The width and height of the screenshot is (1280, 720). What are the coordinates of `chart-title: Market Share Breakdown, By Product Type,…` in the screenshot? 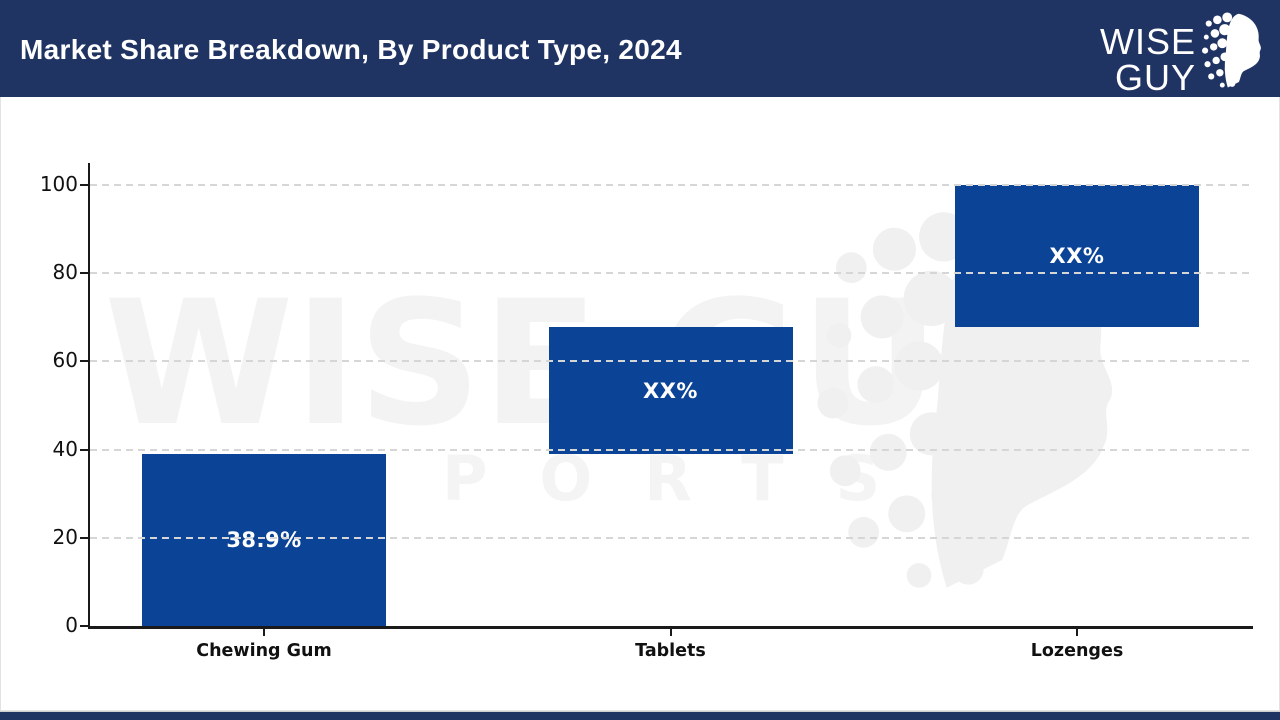 It's located at (351, 49).